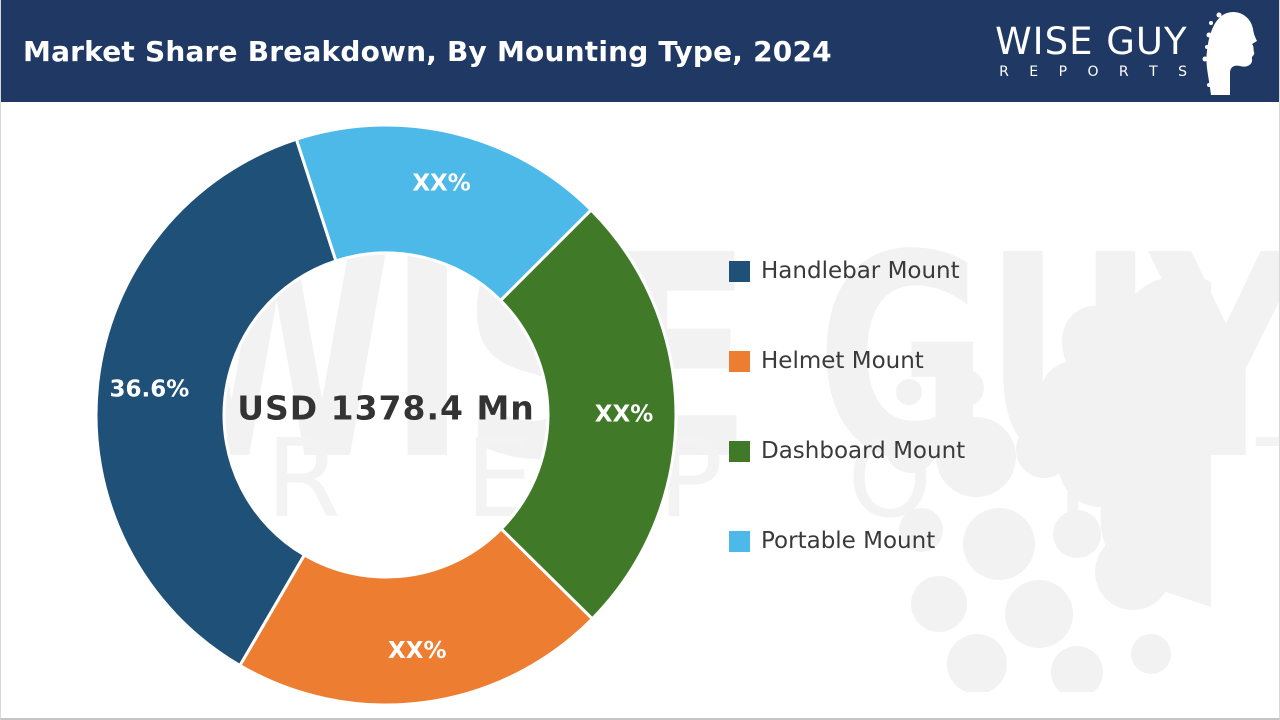 The image size is (1280, 720). I want to click on logo-line1: WISE GUY, so click(1091, 41).